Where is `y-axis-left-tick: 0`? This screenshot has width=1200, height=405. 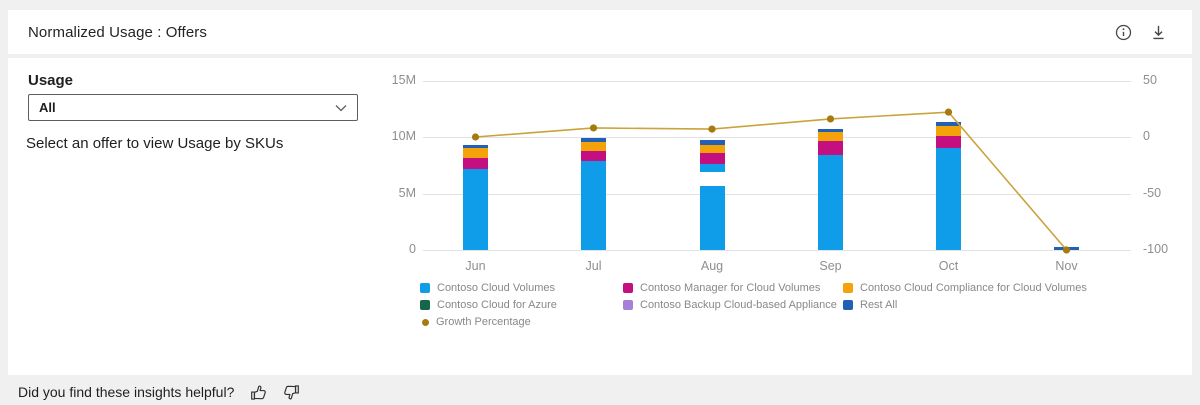 y-axis-left-tick: 0 is located at coordinates (412, 249).